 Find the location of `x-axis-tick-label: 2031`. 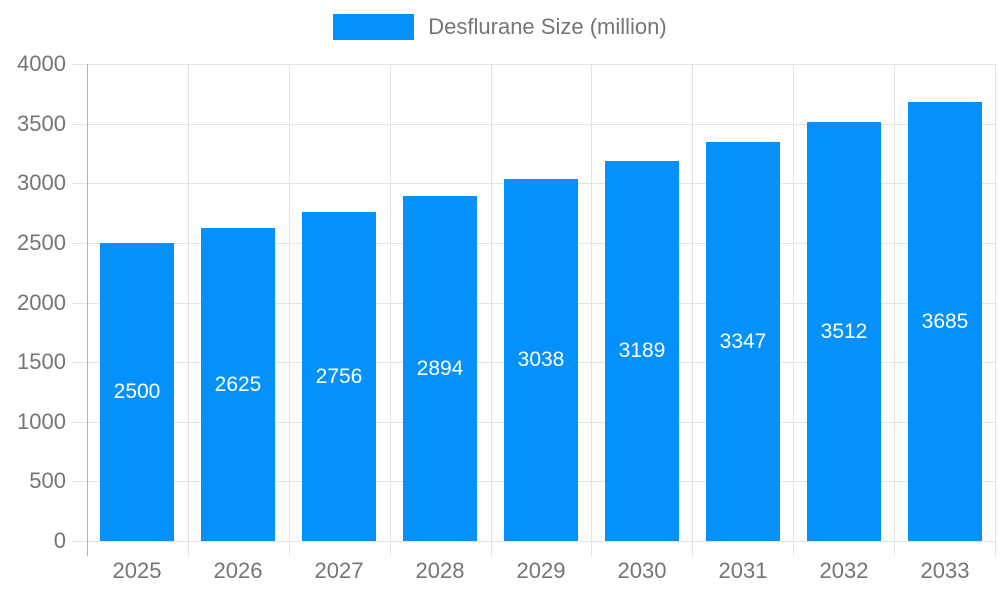

x-axis-tick-label: 2031 is located at coordinates (743, 570).